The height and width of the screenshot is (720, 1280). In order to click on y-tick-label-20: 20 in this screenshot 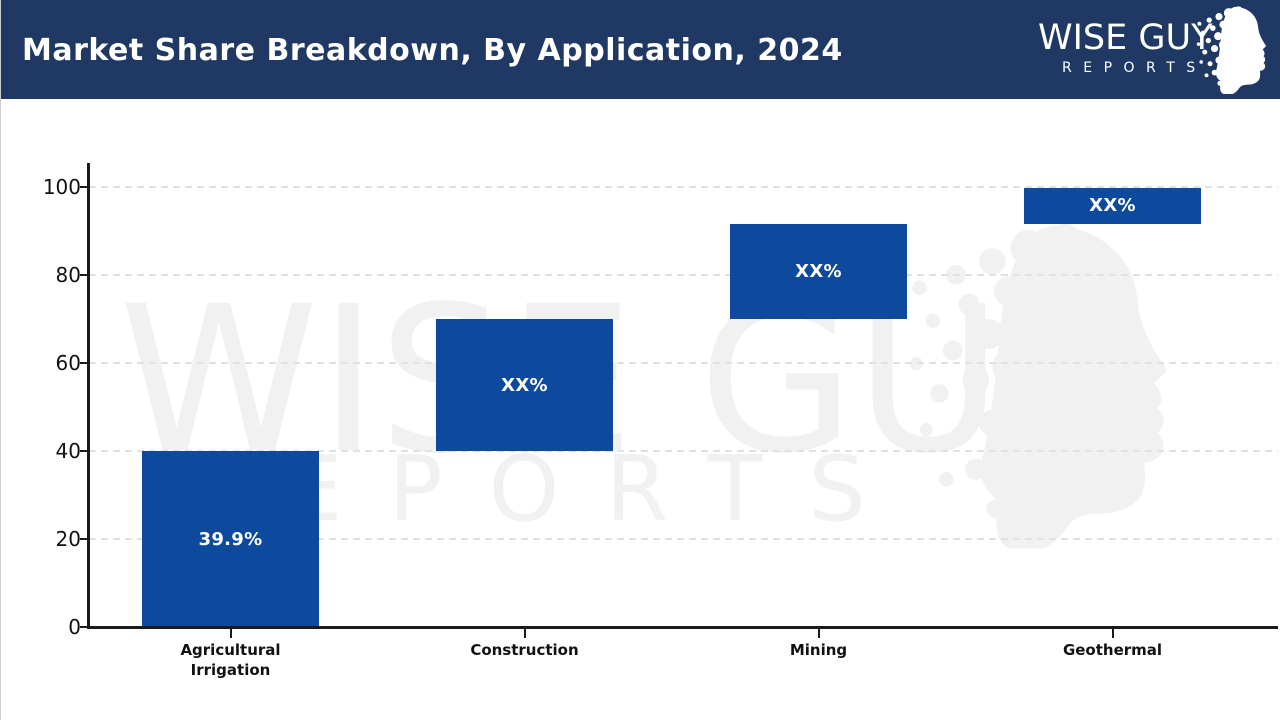, I will do `click(68, 539)`.